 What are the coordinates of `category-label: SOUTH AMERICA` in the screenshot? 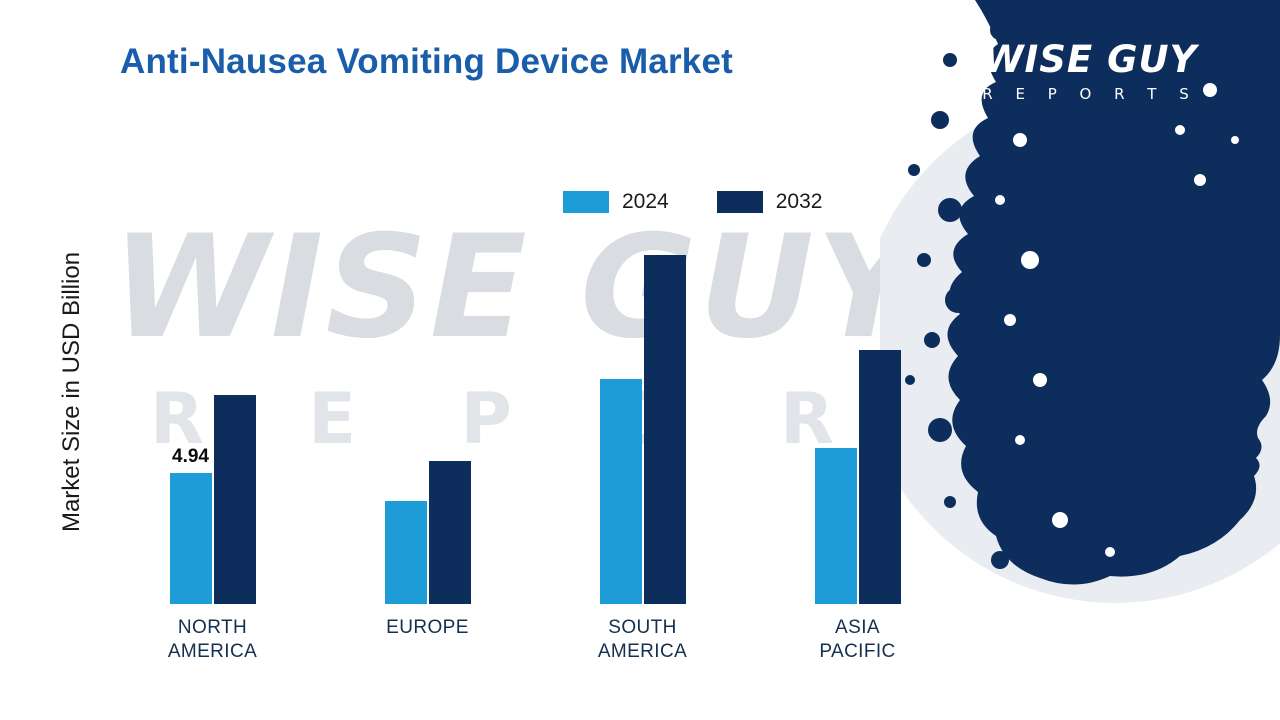 It's located at (642, 639).